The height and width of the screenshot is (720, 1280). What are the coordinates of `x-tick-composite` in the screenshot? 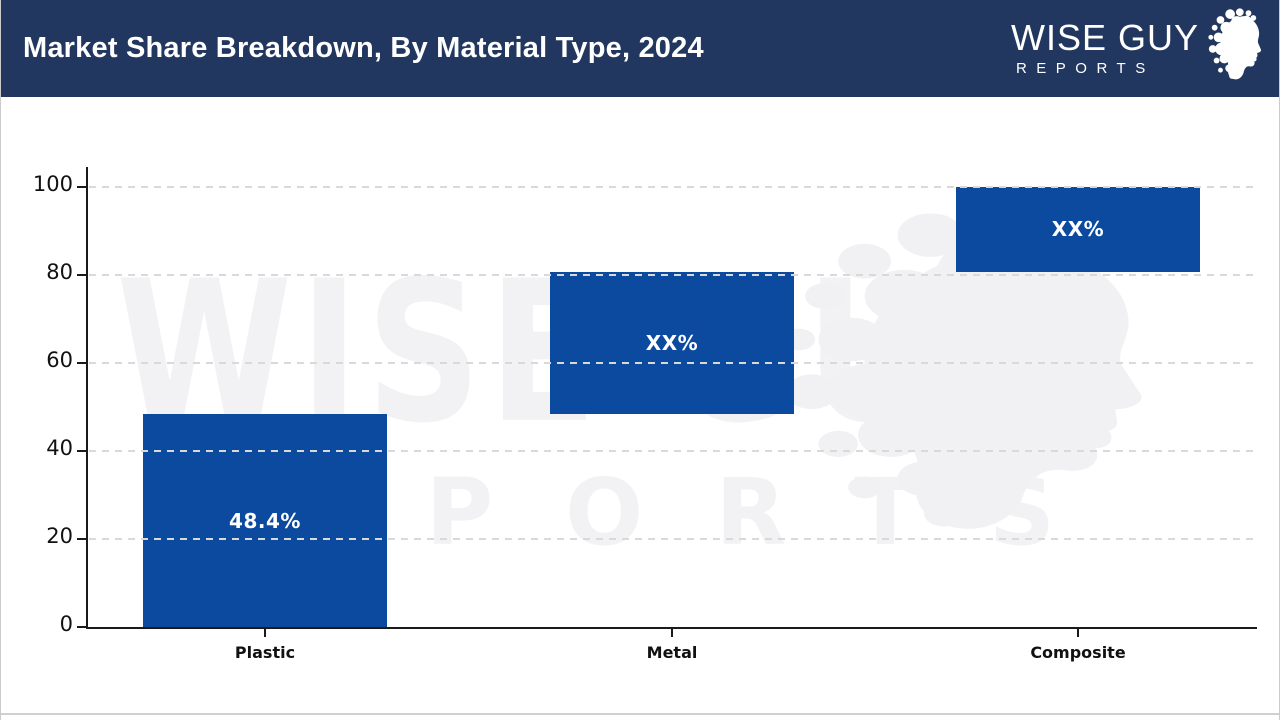 It's located at (1078, 633).